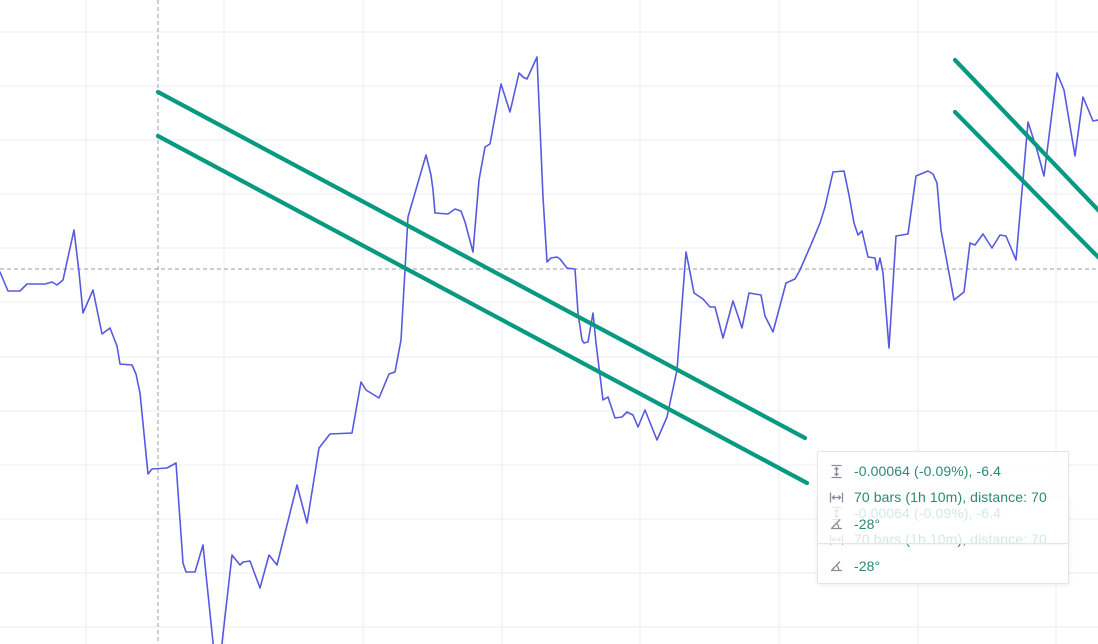  I want to click on height-measure-icon, so click(836, 471).